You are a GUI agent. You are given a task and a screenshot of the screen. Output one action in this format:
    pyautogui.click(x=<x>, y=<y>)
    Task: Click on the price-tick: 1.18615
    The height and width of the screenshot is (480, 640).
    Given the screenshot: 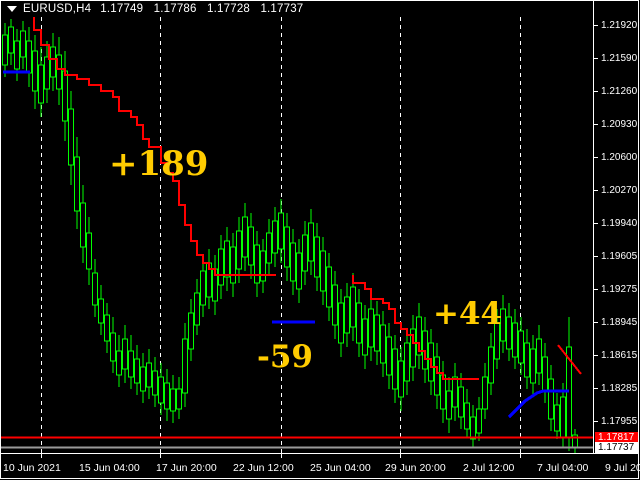 What is the action you would take?
    pyautogui.click(x=615, y=355)
    